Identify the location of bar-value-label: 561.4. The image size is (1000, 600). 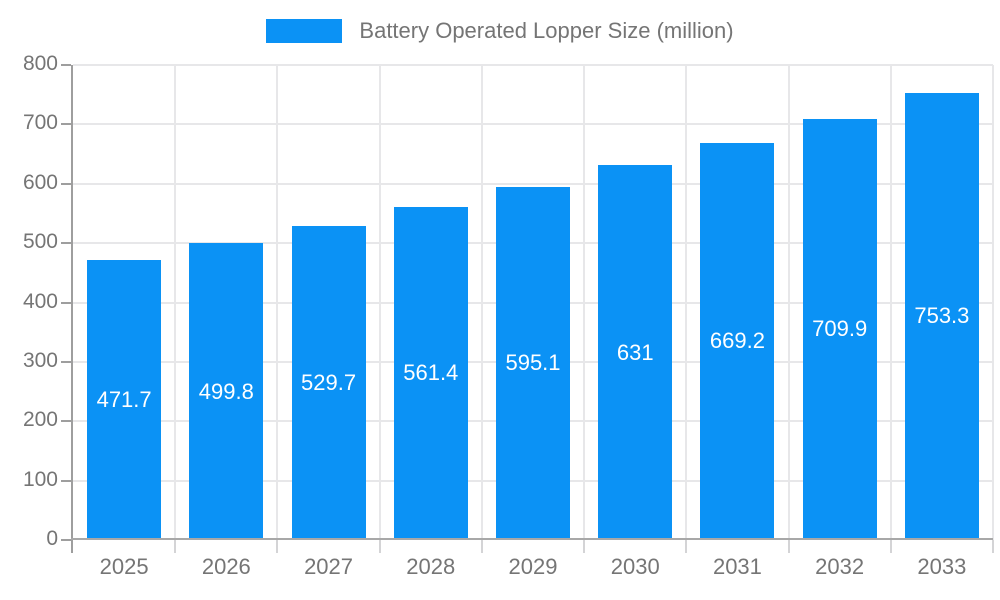
(431, 373).